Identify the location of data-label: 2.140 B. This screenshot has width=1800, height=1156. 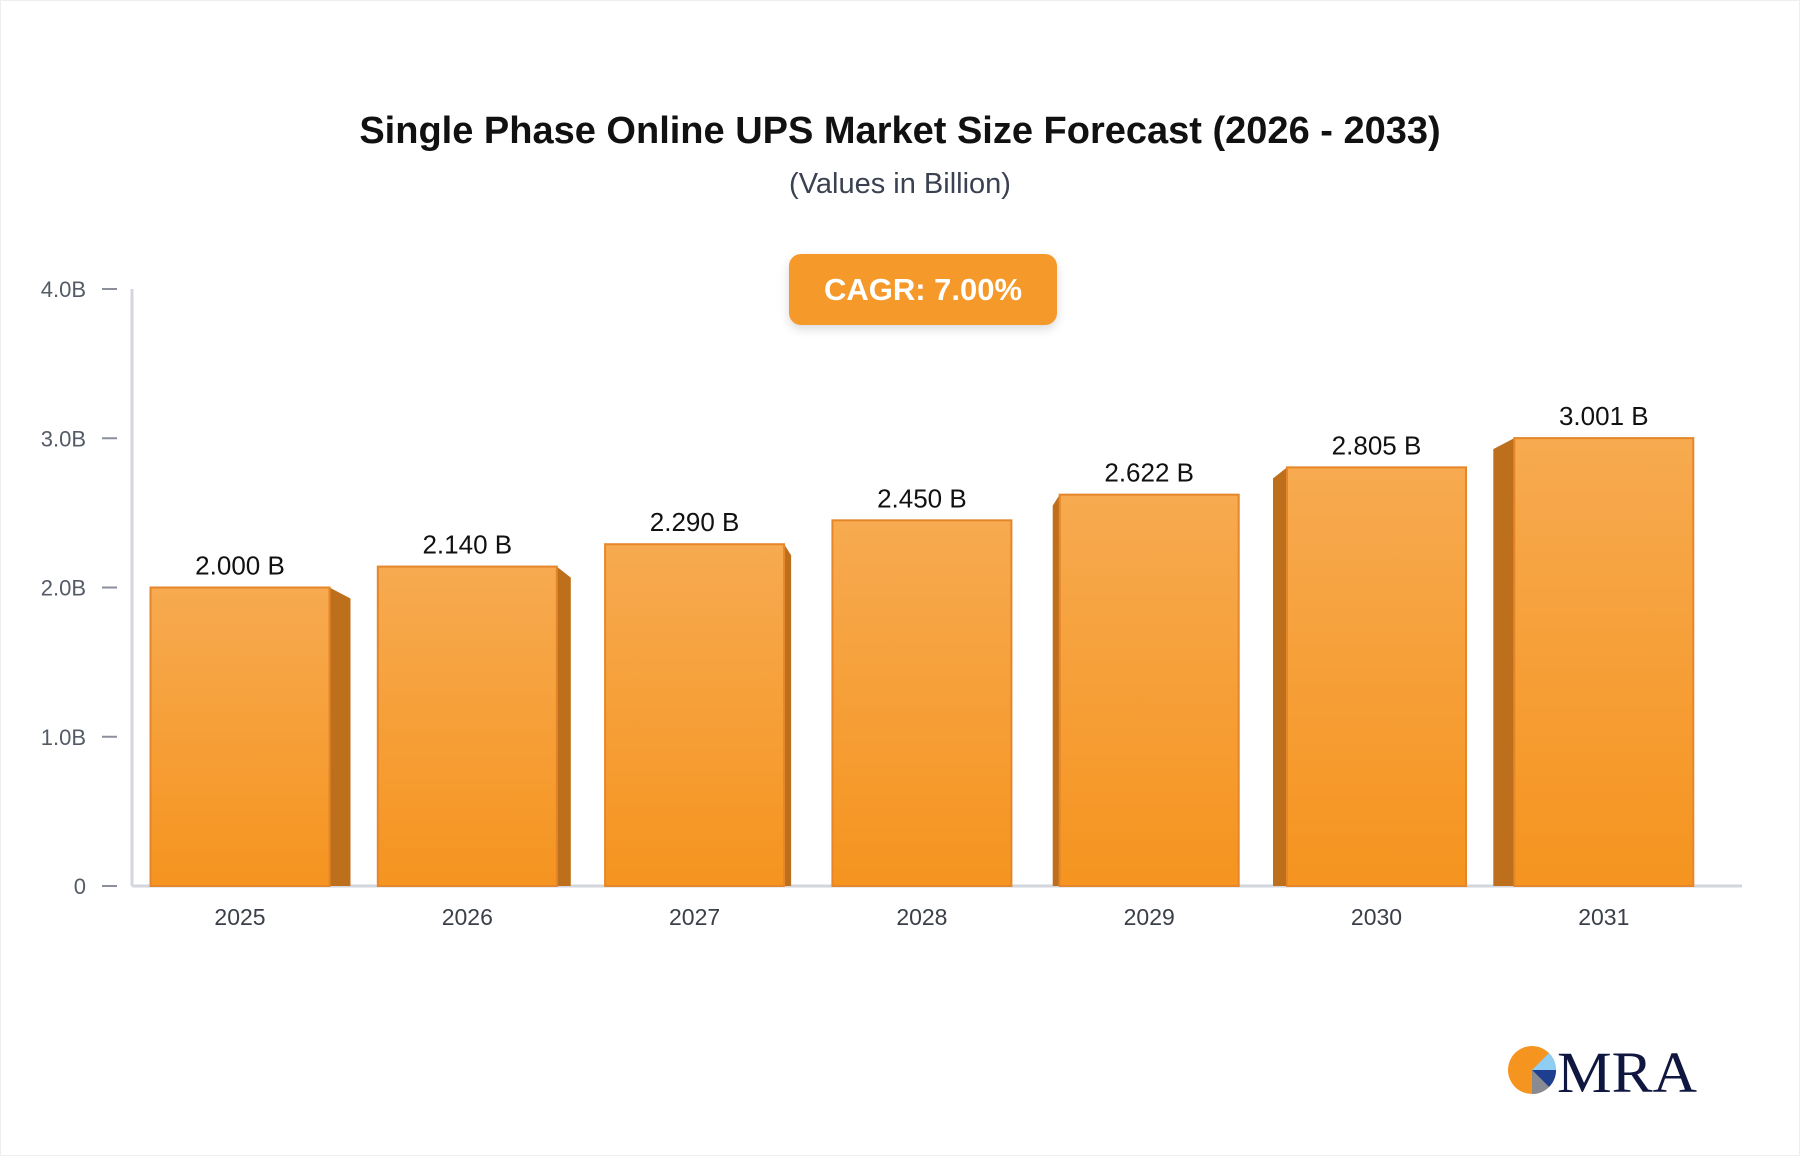
(467, 545).